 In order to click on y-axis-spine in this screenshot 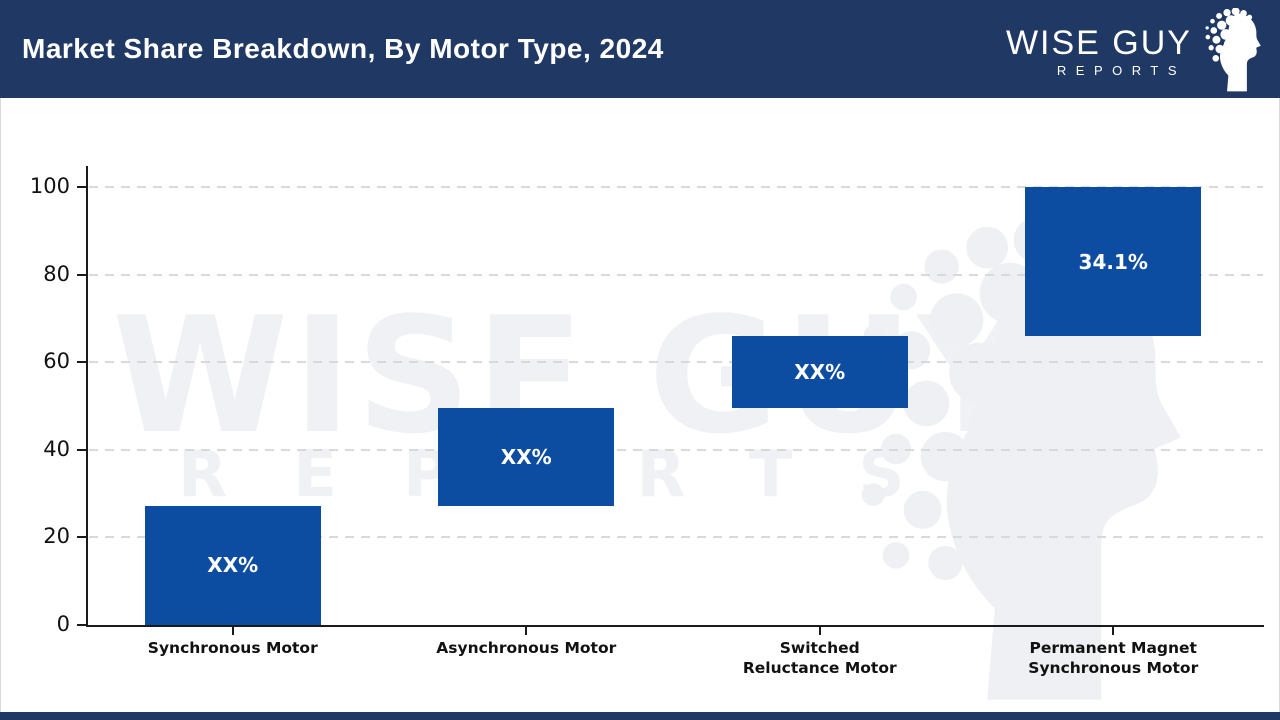, I will do `click(87, 396)`.